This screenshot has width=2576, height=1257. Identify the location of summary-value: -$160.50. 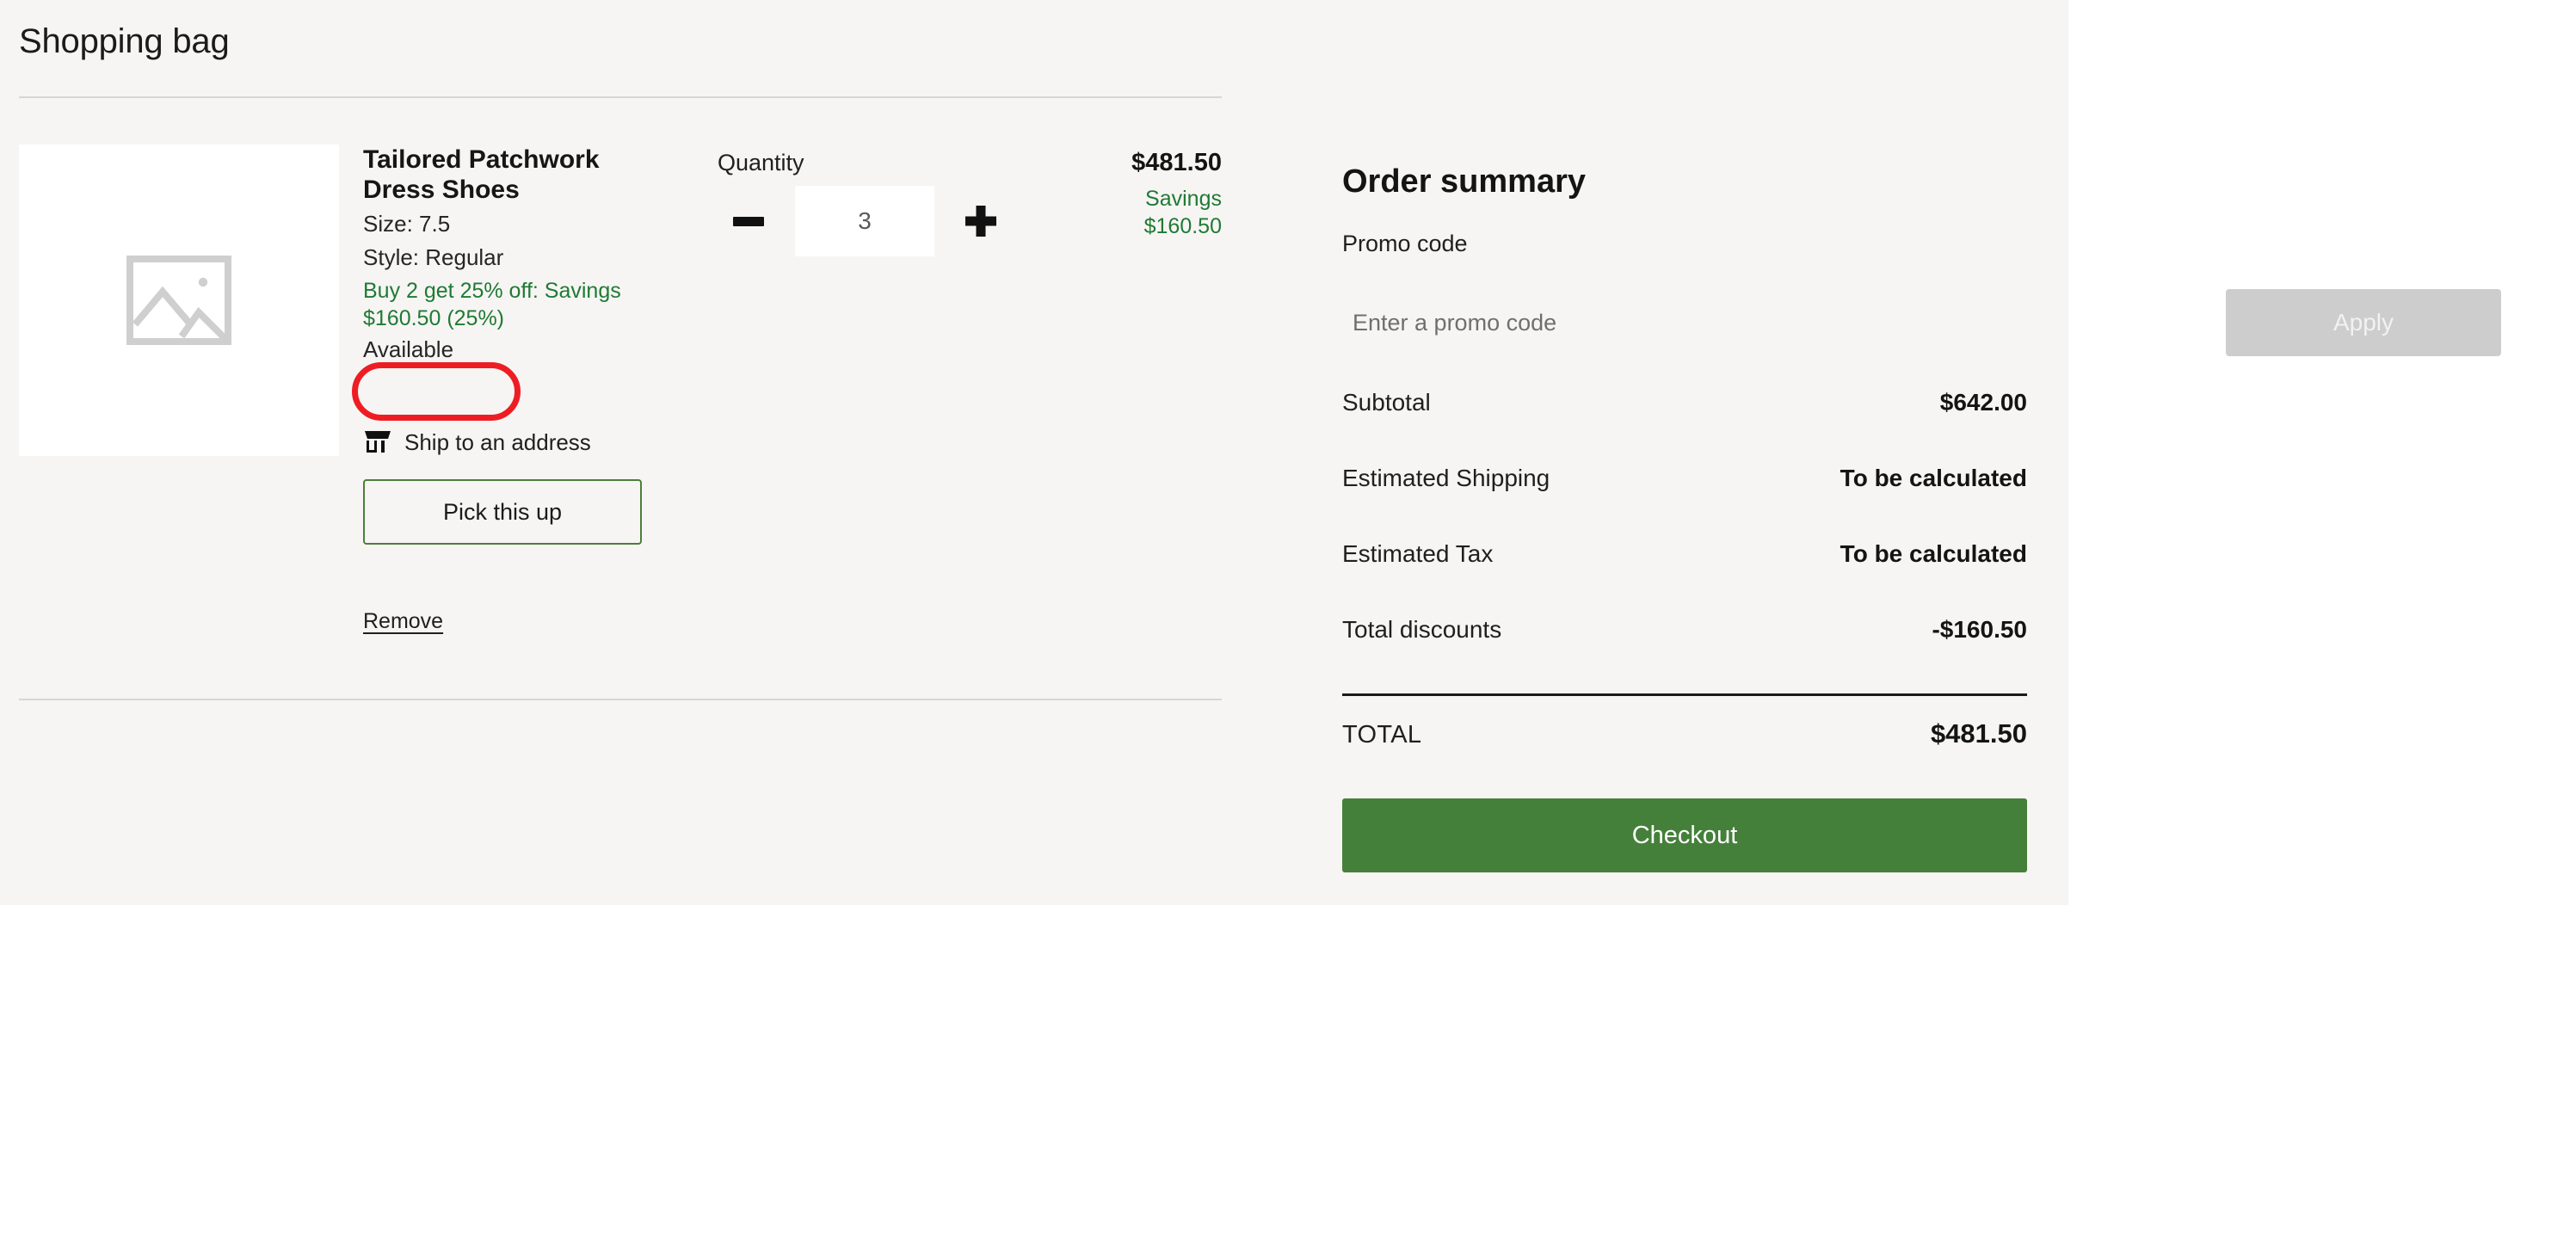
(1979, 630).